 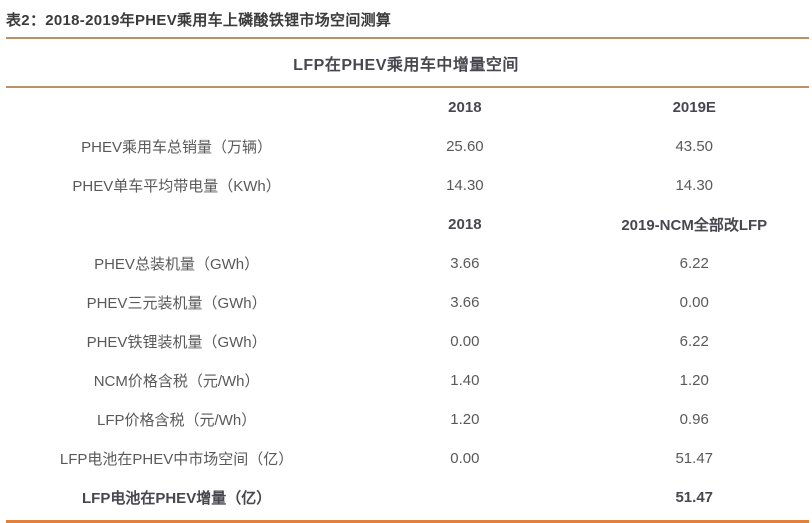 What do you see at coordinates (694, 146) in the screenshot?
I see `cell-2019: 43.50` at bounding box center [694, 146].